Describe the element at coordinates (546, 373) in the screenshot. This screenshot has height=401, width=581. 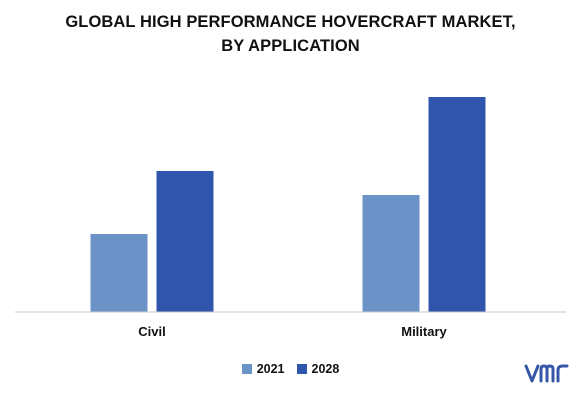
I see `vmr-logo-icon` at that location.